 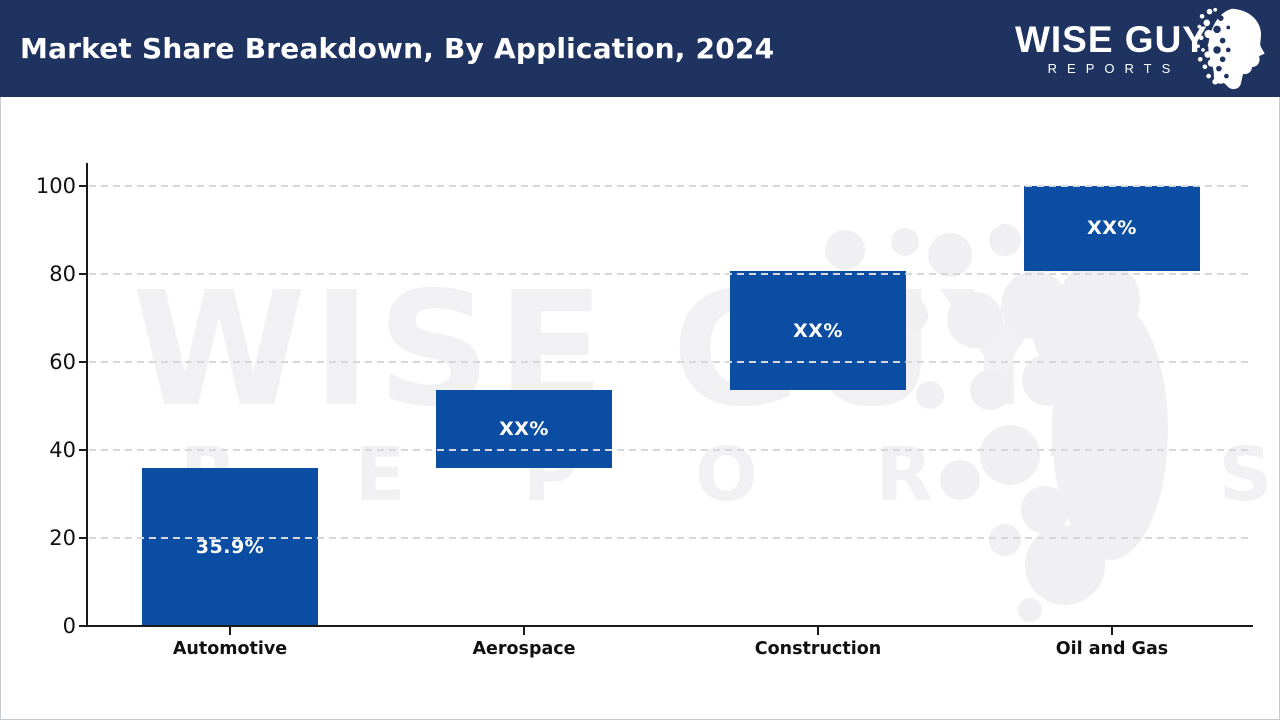 I want to click on logo-wordmark: WISE GUY, so click(x=1111, y=39).